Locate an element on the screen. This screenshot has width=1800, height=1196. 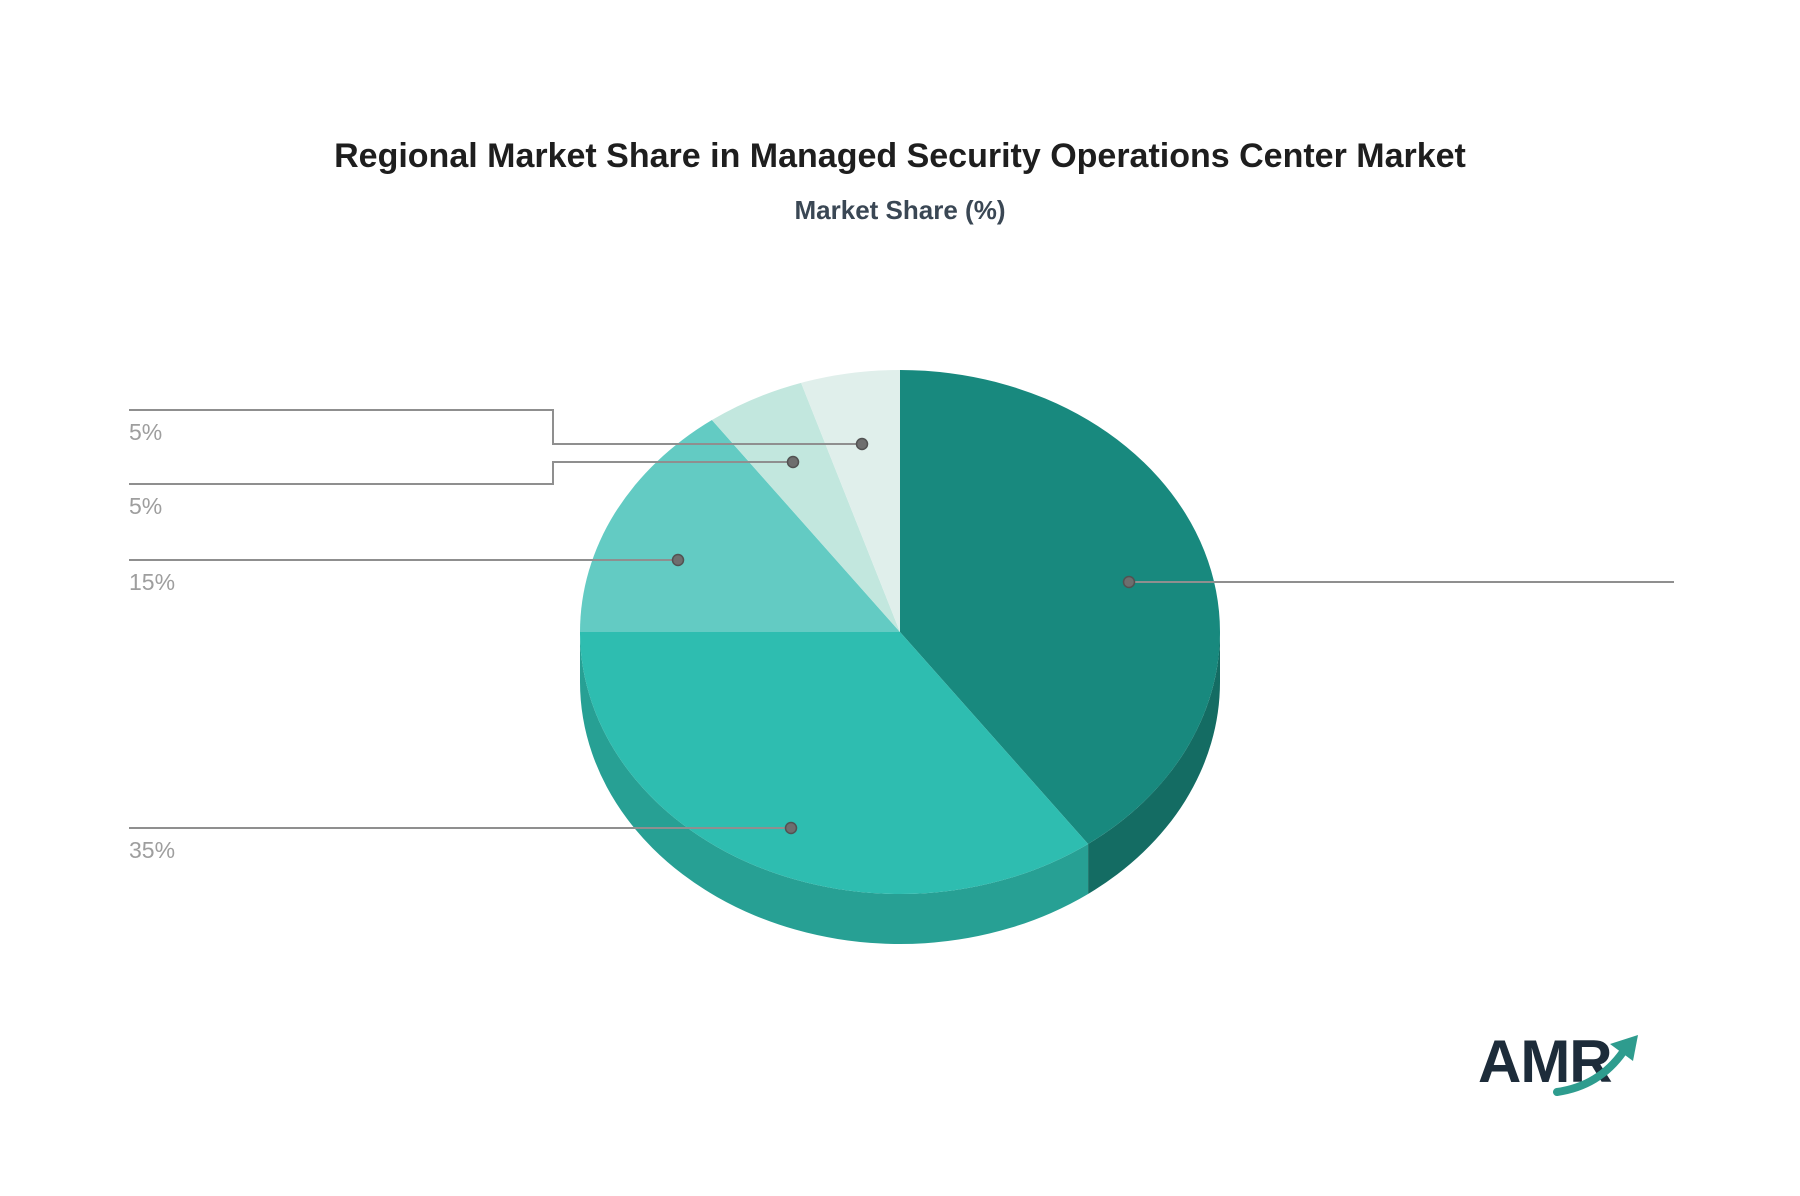
leader-dot-europe is located at coordinates (791, 828).